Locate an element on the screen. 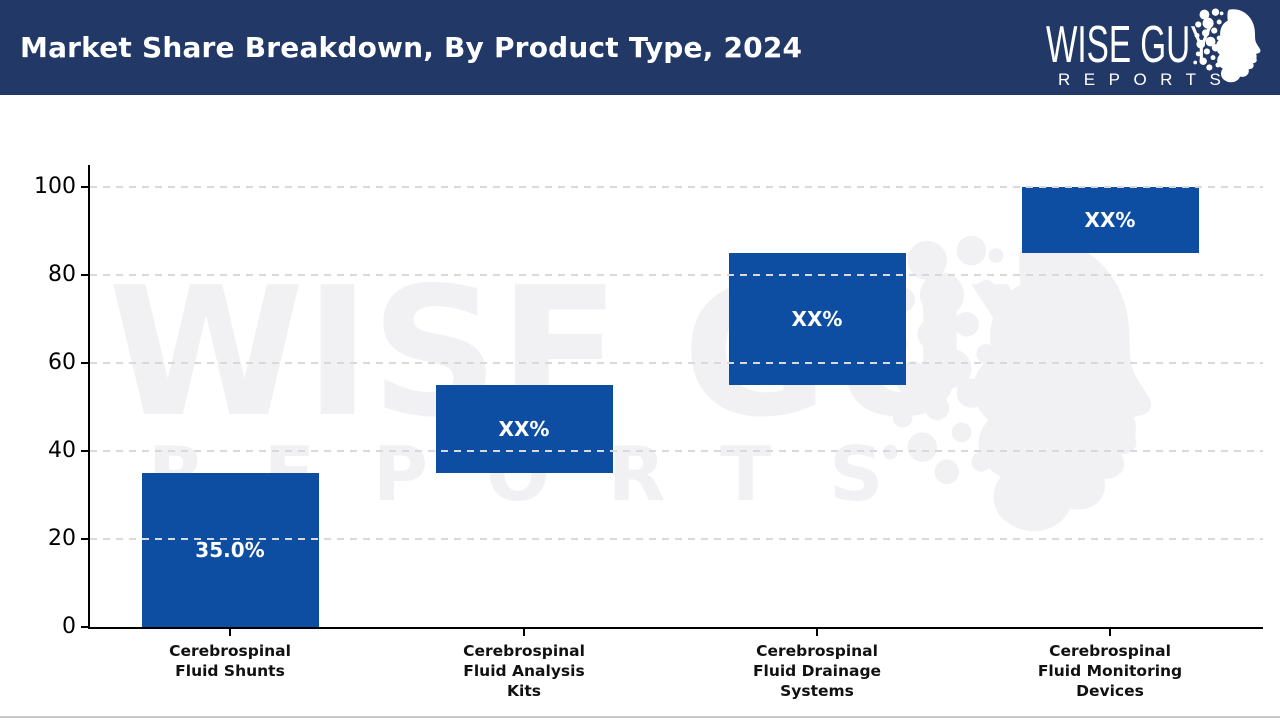 Image resolution: width=1280 pixels, height=720 pixels. x-category-label-3: Cerebrospinal Fluid Drainage Systems is located at coordinates (817, 671).